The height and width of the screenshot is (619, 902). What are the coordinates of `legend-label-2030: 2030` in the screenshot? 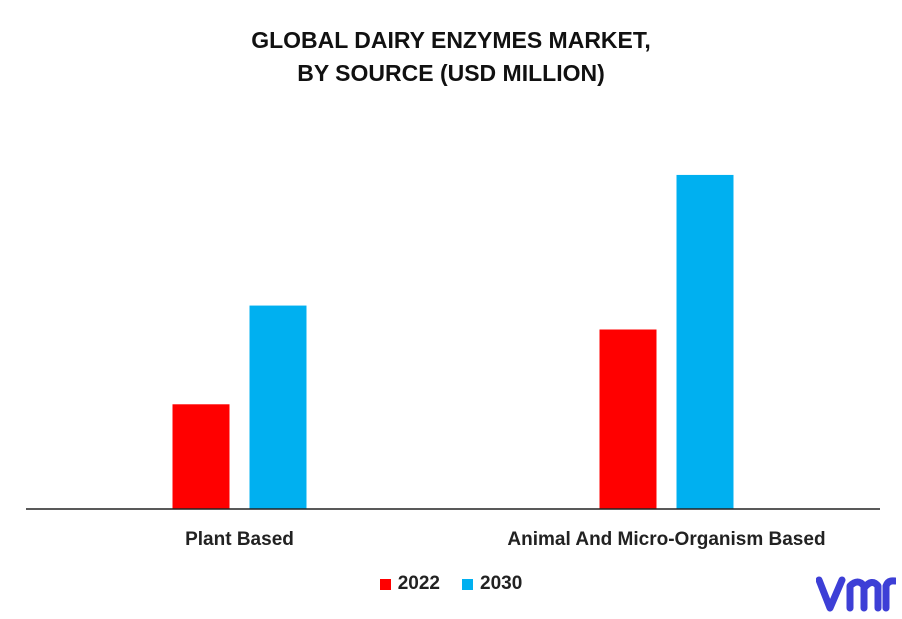 It's located at (501, 583).